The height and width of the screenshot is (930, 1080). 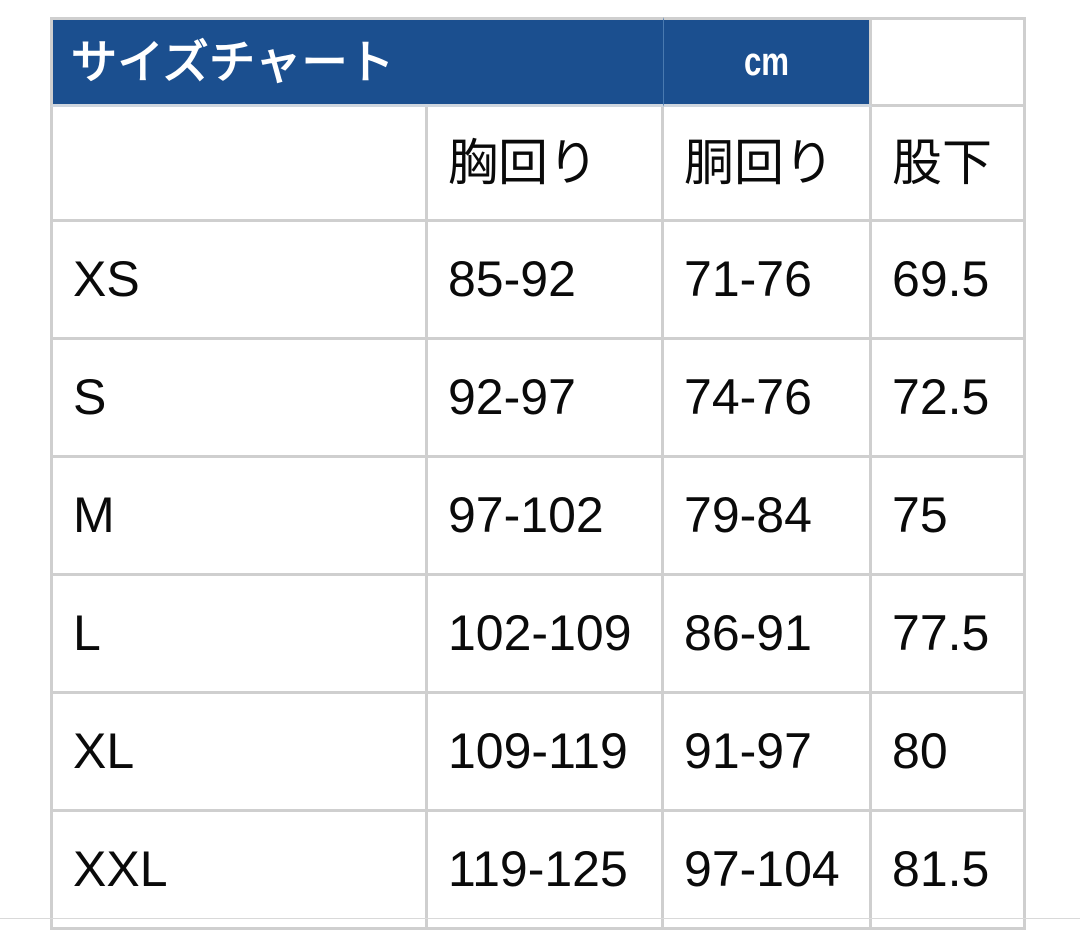 I want to click on cell-waist: 74-76, so click(x=768, y=399).